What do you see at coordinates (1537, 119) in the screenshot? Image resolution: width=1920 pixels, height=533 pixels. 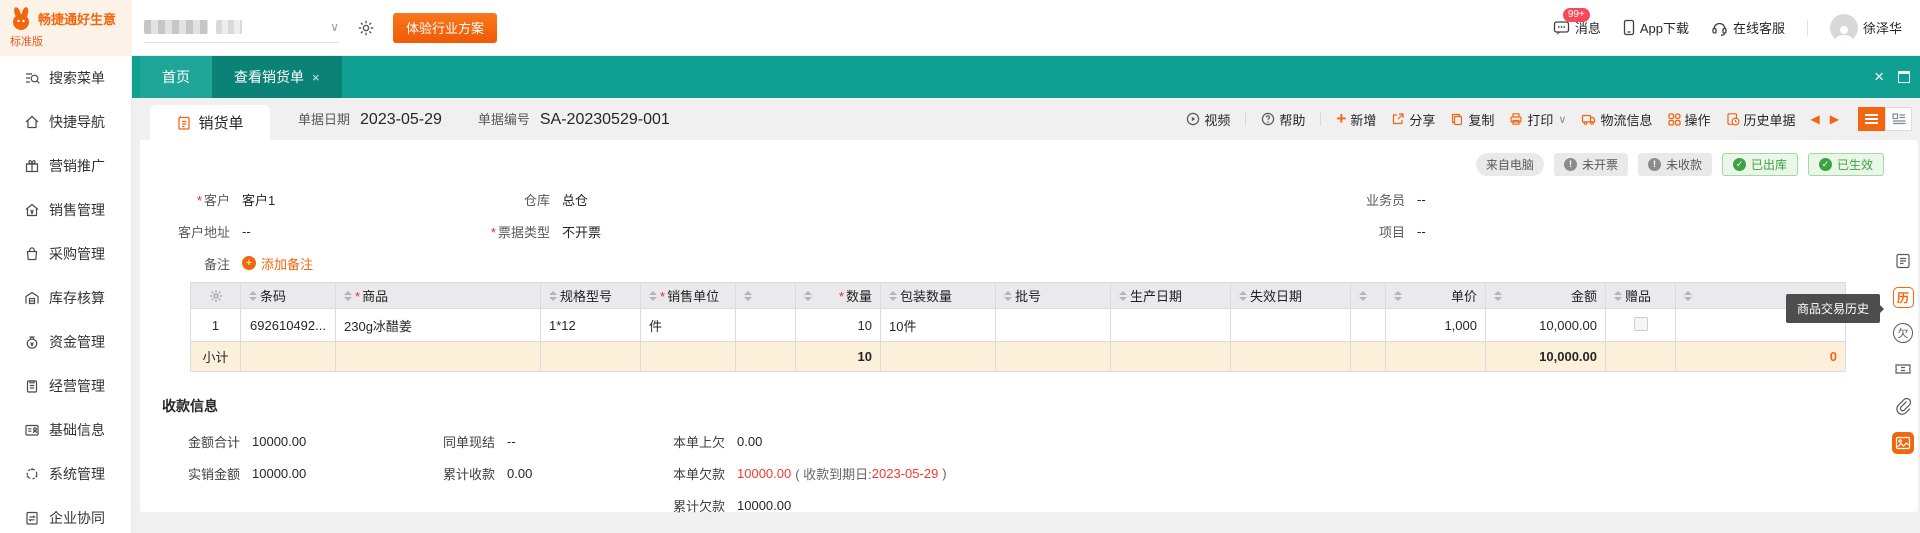 I see `print-button: 打印 ∨` at bounding box center [1537, 119].